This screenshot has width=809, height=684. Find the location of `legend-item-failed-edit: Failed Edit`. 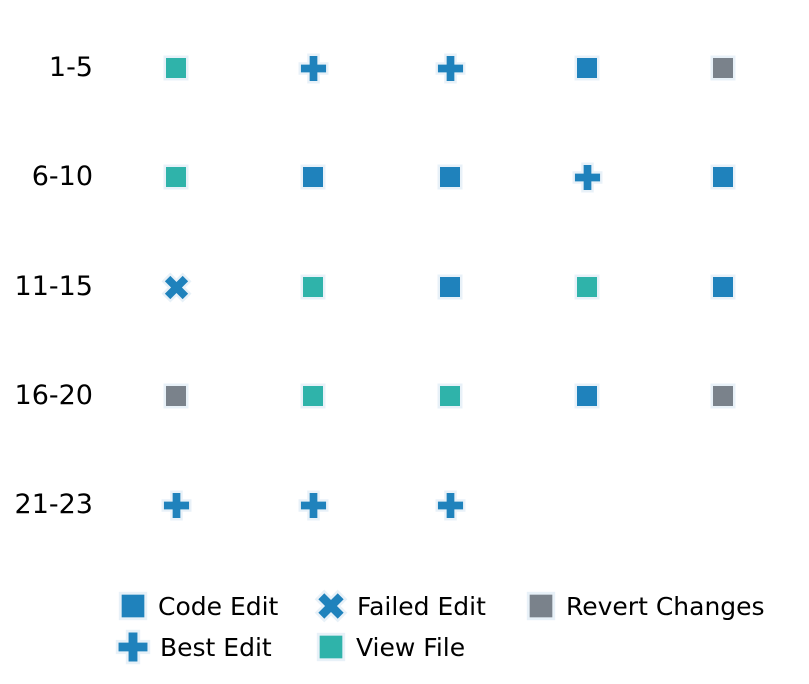

legend-item-failed-edit: Failed Edit is located at coordinates (399, 606).